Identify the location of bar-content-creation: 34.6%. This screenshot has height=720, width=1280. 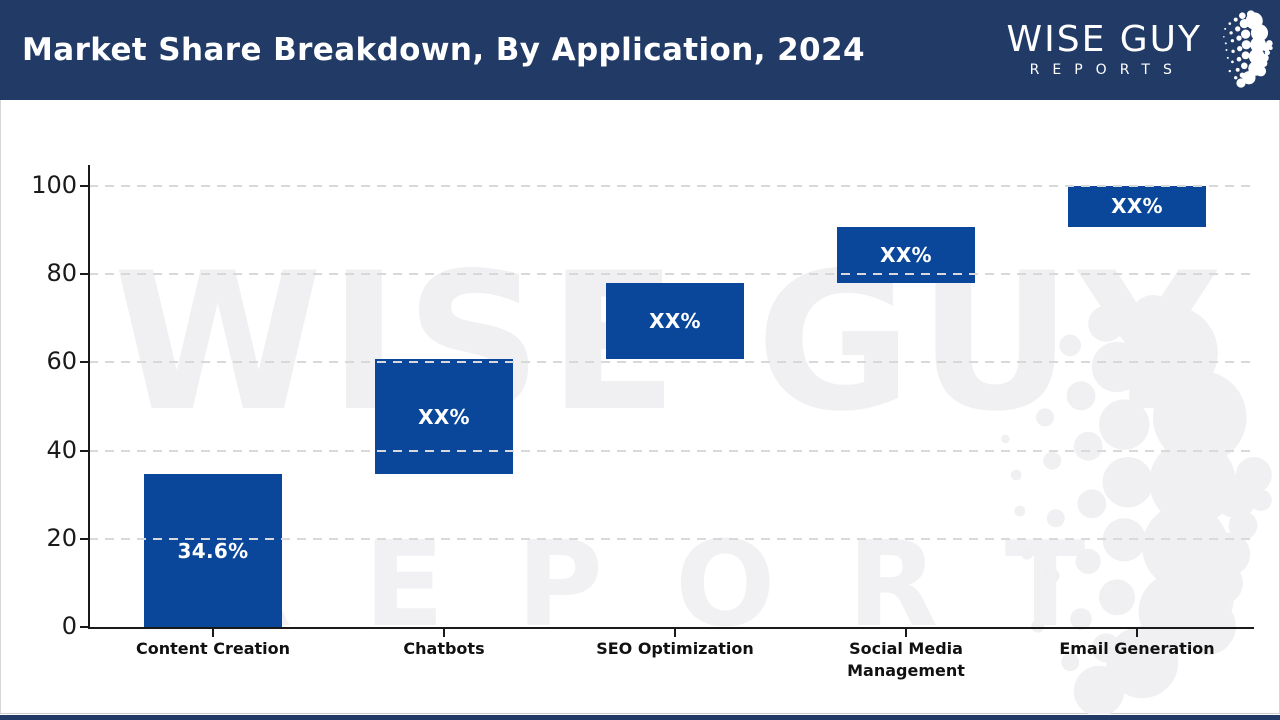
(213, 550).